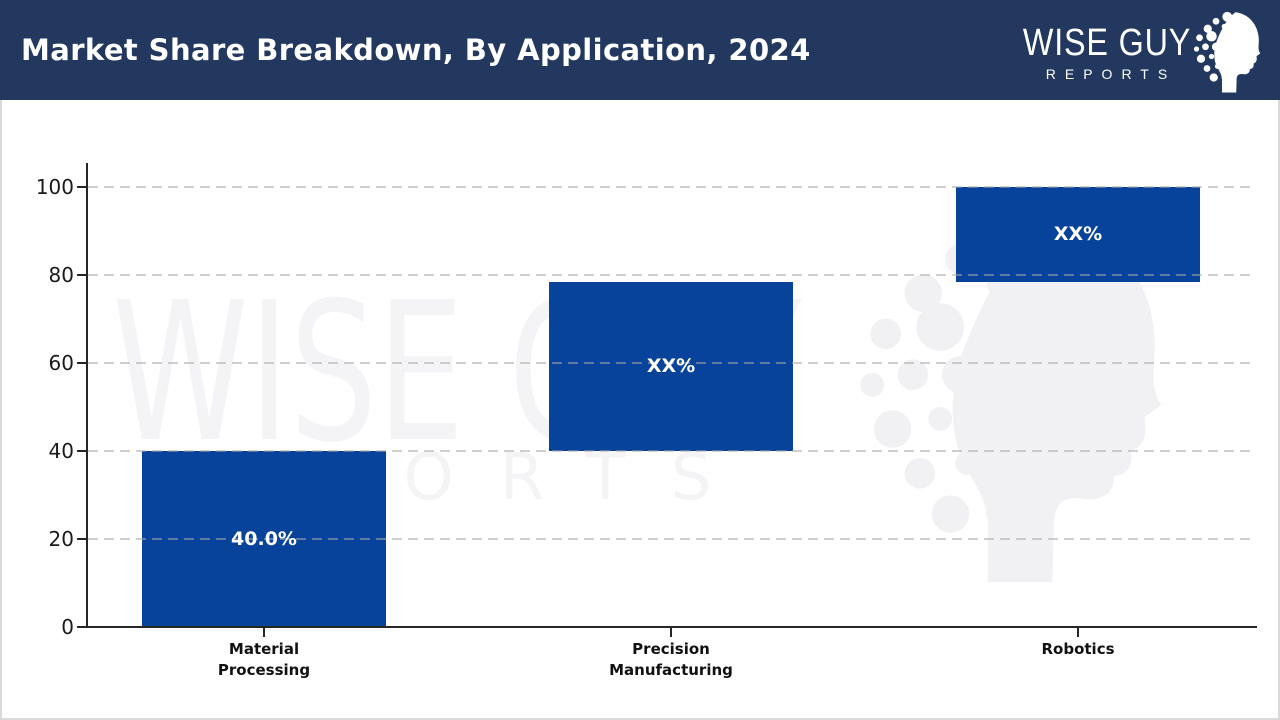 This screenshot has width=1280, height=720. Describe the element at coordinates (1228, 52) in the screenshot. I see `logo-head-icon` at that location.